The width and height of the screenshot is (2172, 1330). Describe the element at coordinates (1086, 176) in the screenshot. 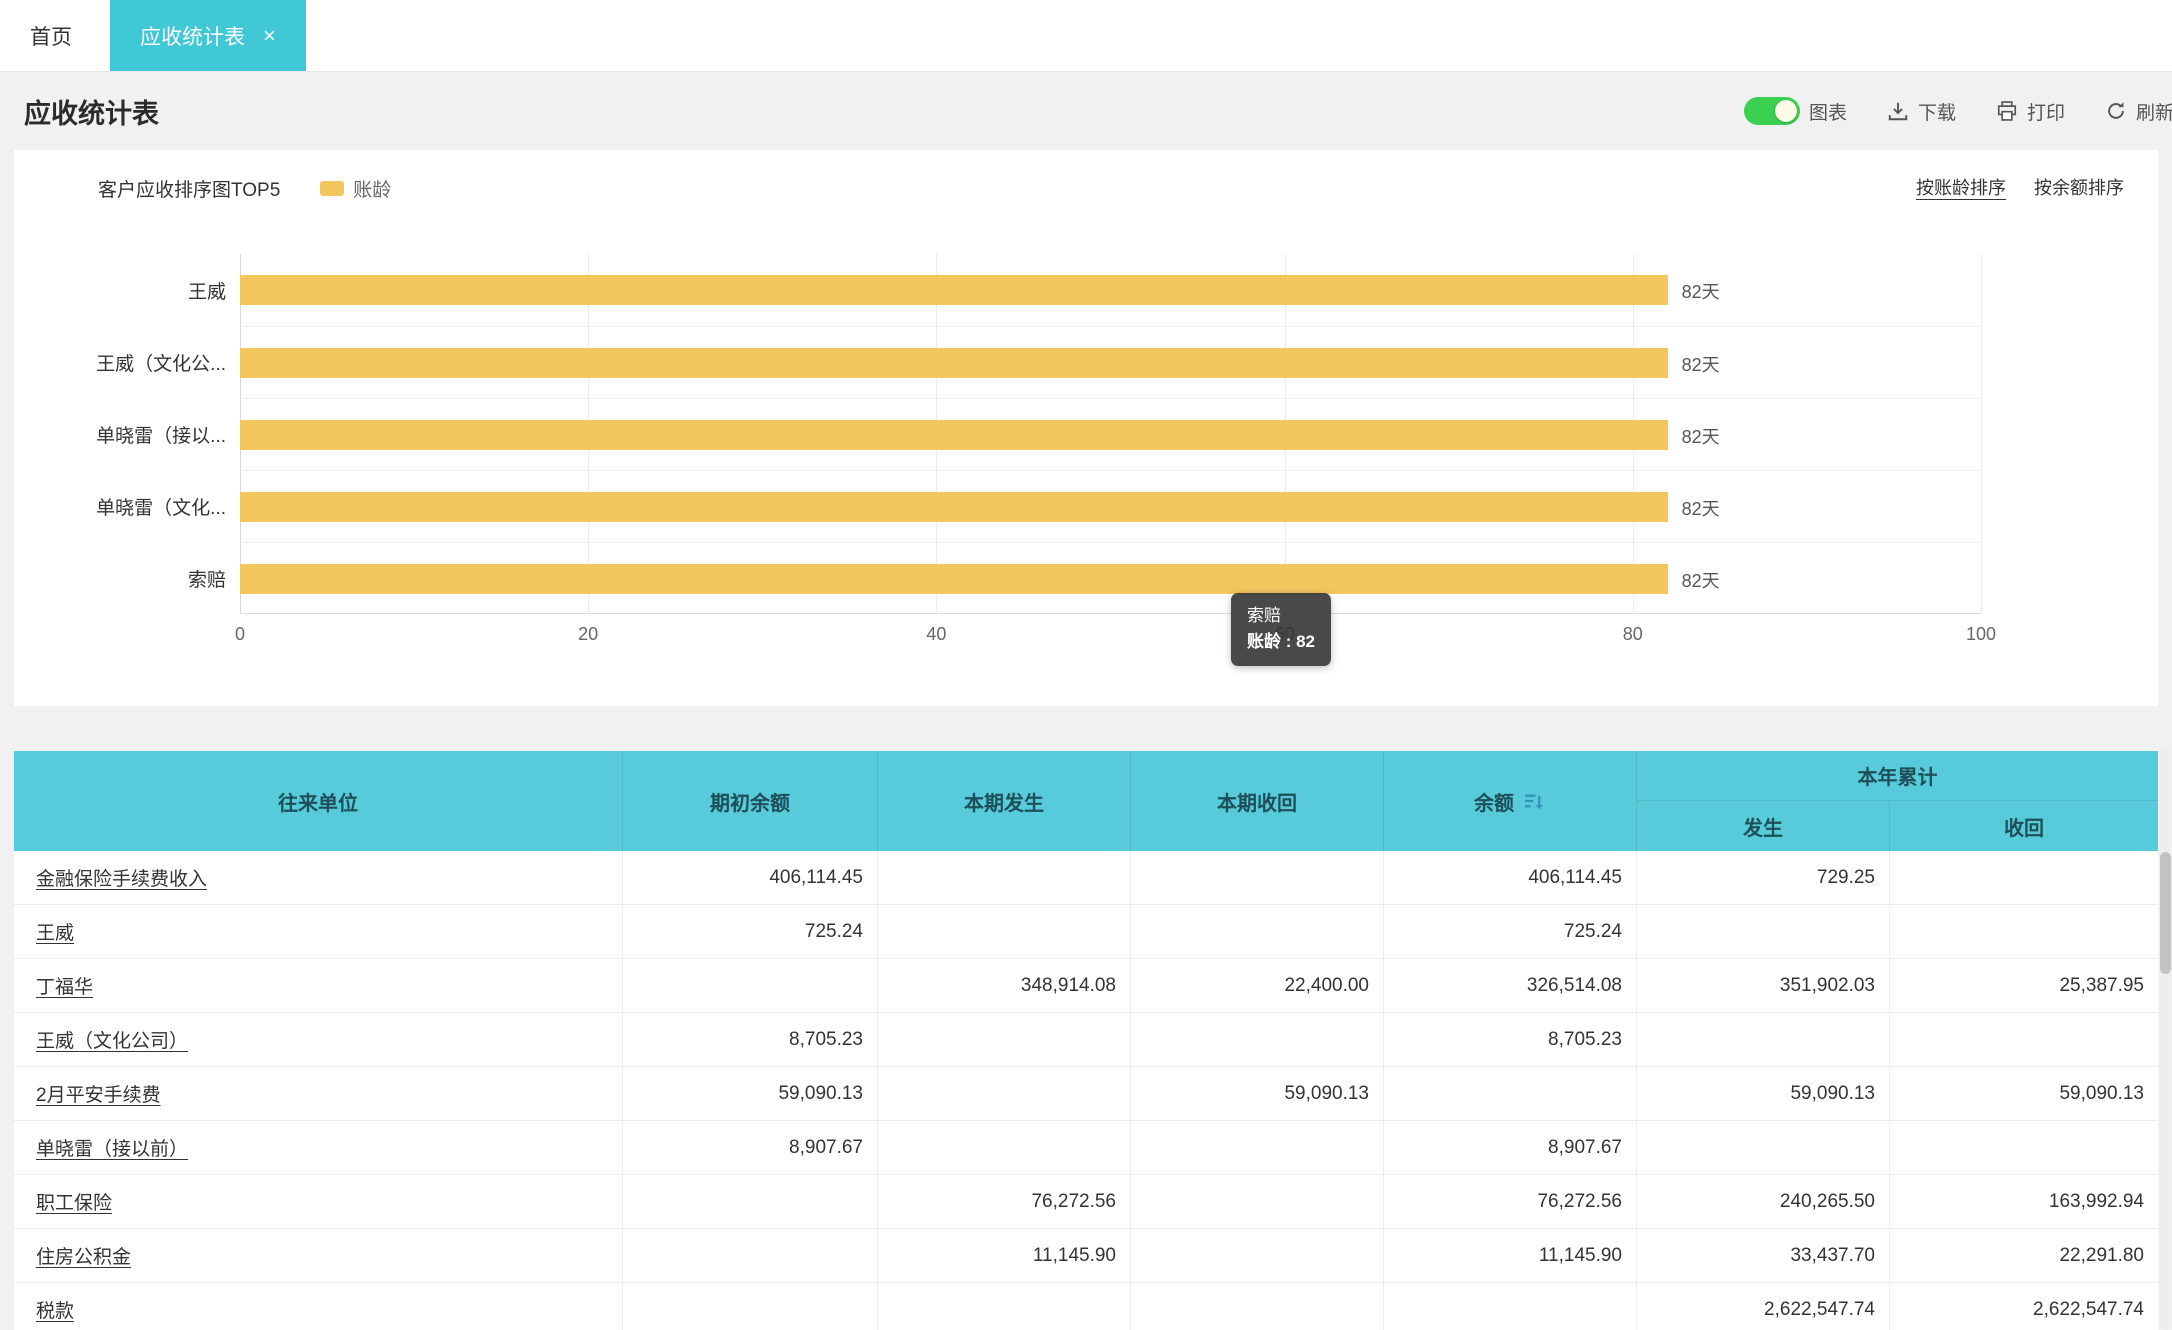

I see `chart-header: 客户应收排序图TOP5 账龄 按账龄排序 按余额排序` at that location.